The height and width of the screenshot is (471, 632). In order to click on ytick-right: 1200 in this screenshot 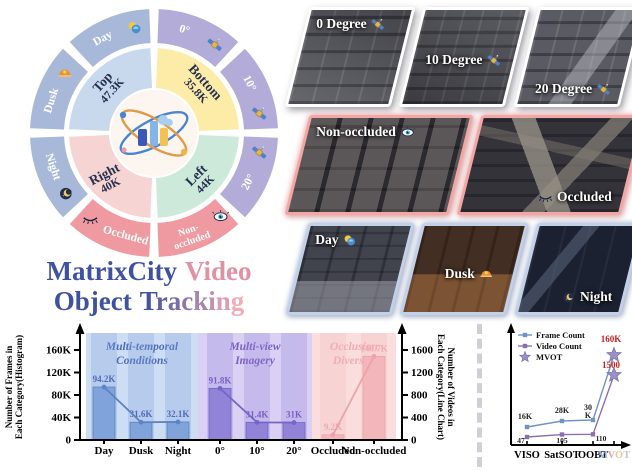, I will do `click(422, 373)`.